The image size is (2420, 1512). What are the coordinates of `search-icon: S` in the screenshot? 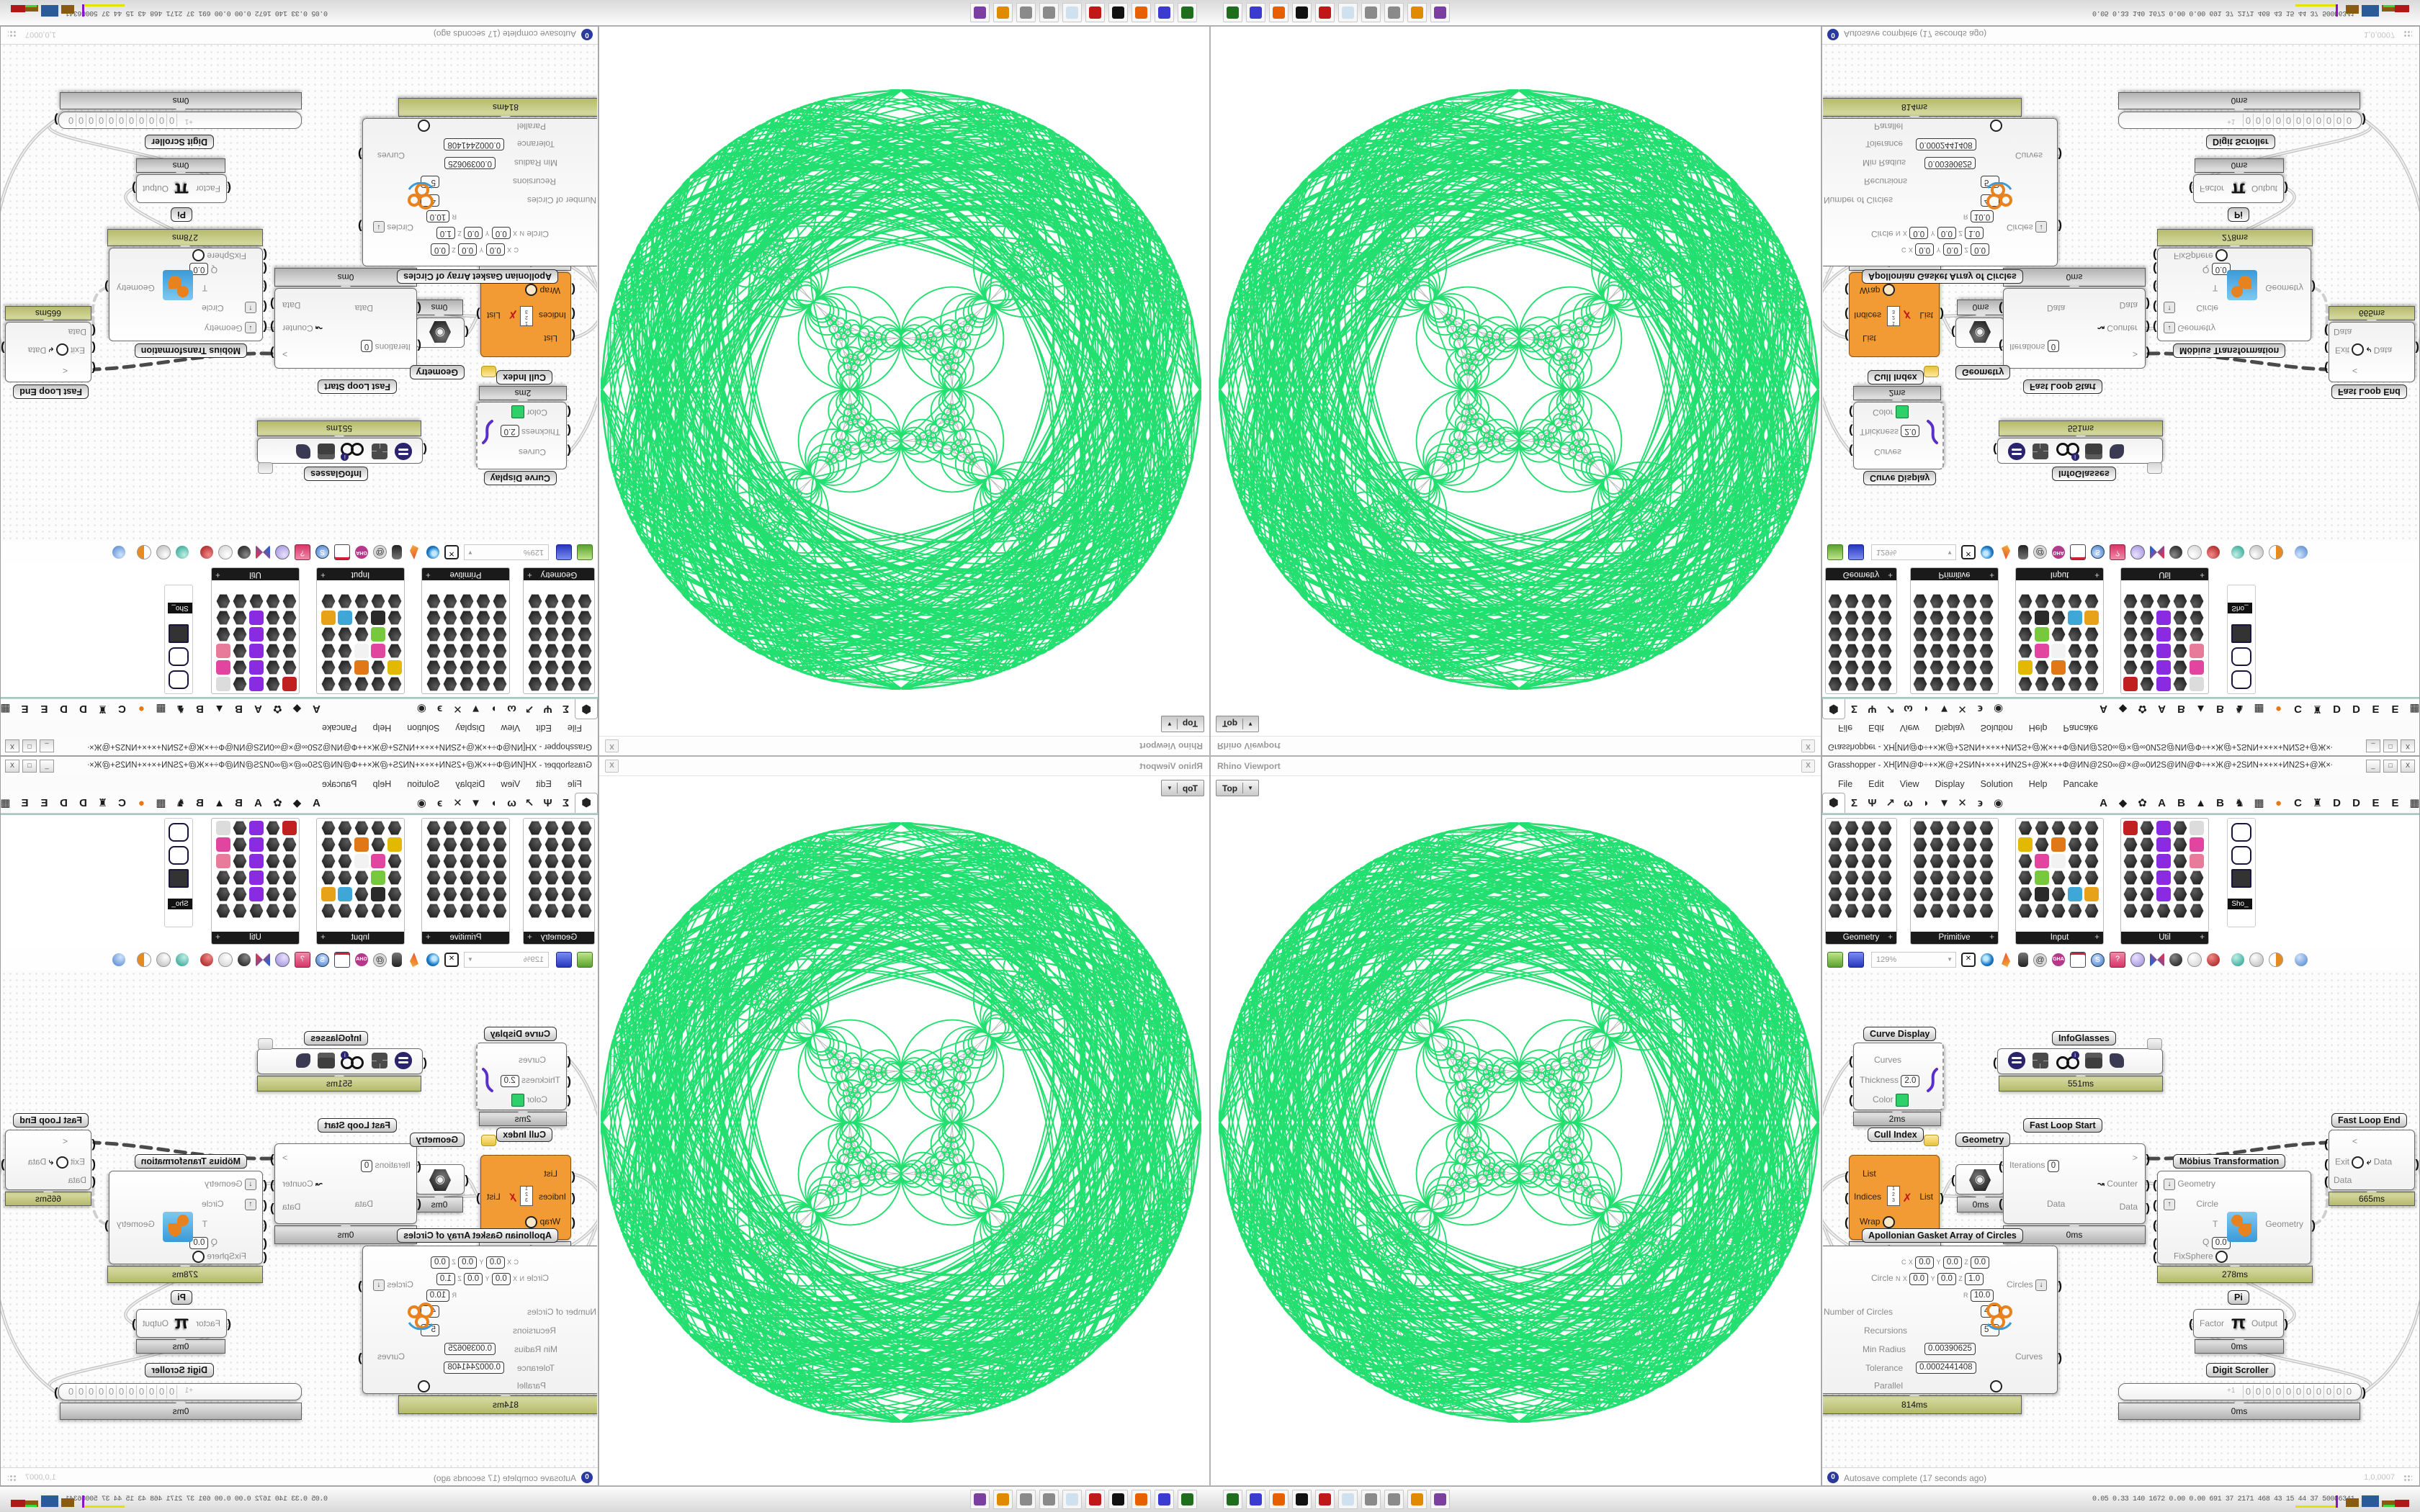 It's located at (322, 960).